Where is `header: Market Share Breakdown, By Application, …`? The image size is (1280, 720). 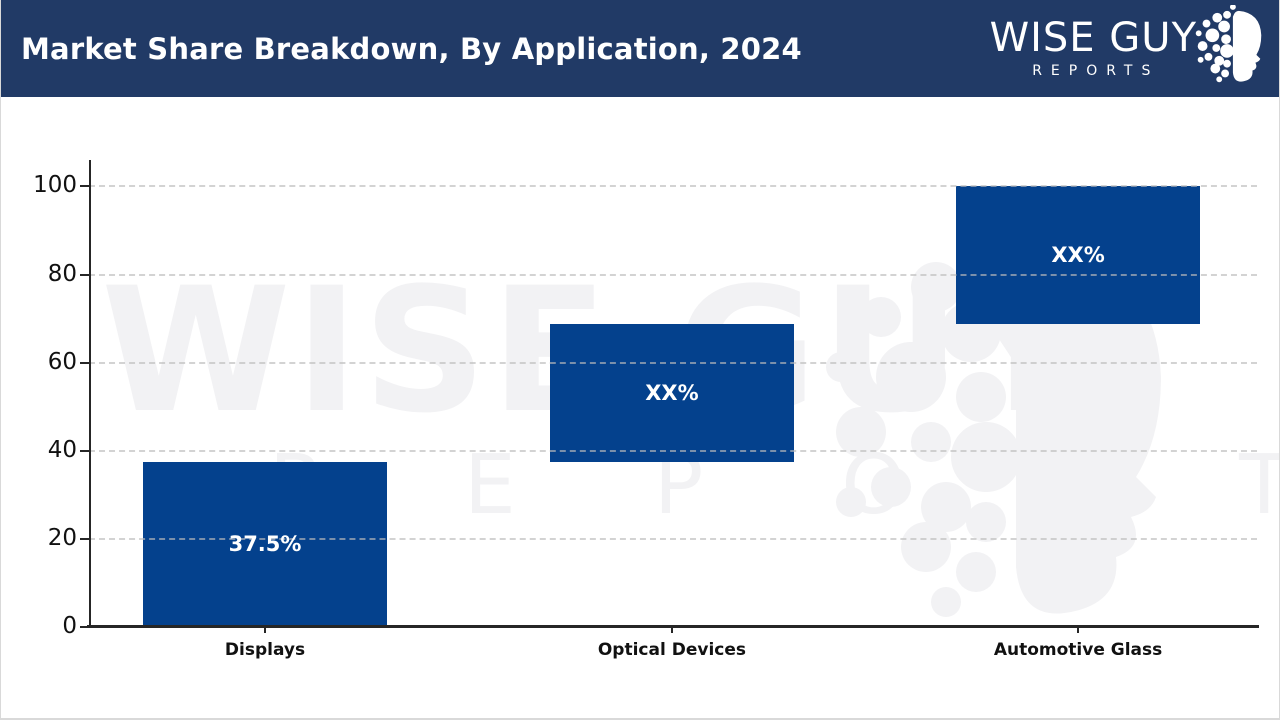 header: Market Share Breakdown, By Application, … is located at coordinates (640, 48).